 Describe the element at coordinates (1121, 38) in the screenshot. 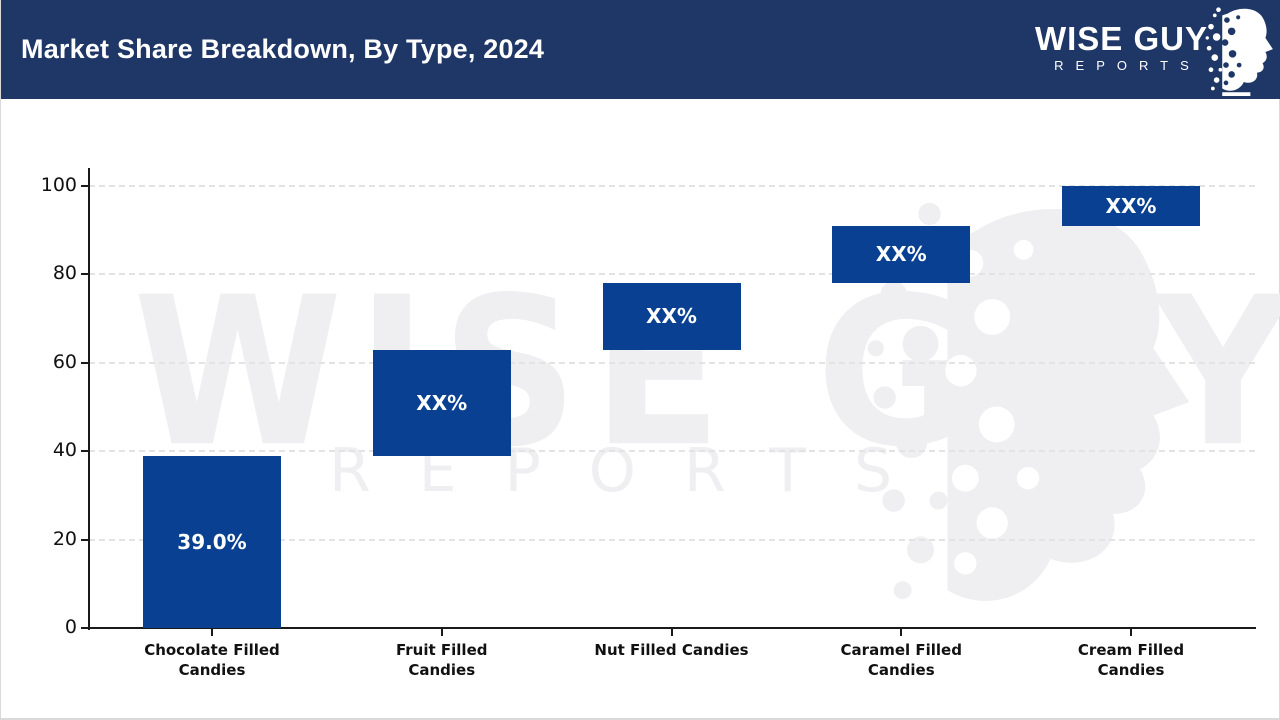

I see `logo-wordmark: WISE GUY` at that location.